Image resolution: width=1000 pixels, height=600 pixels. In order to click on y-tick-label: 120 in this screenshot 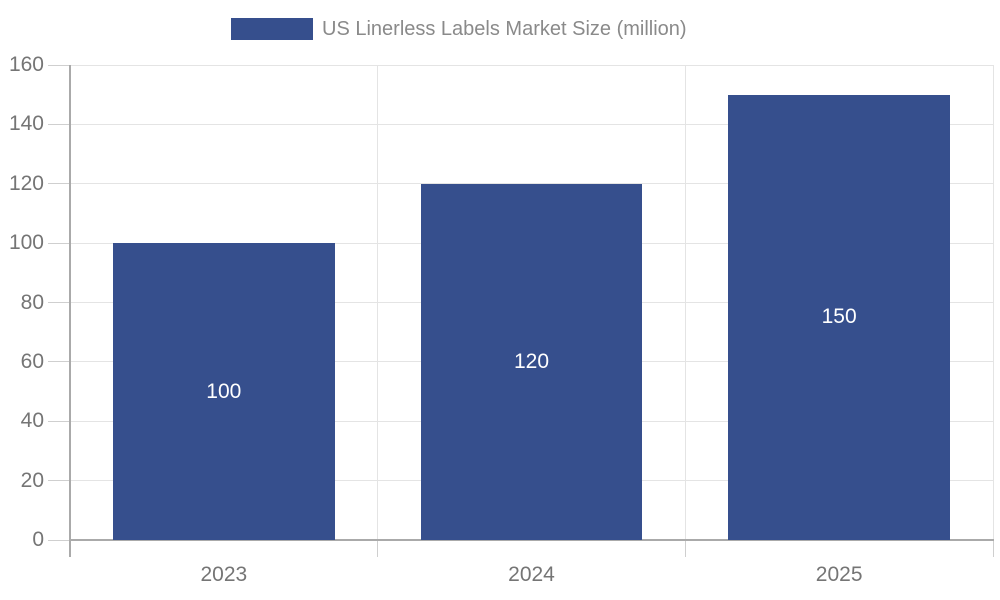, I will do `click(26, 183)`.